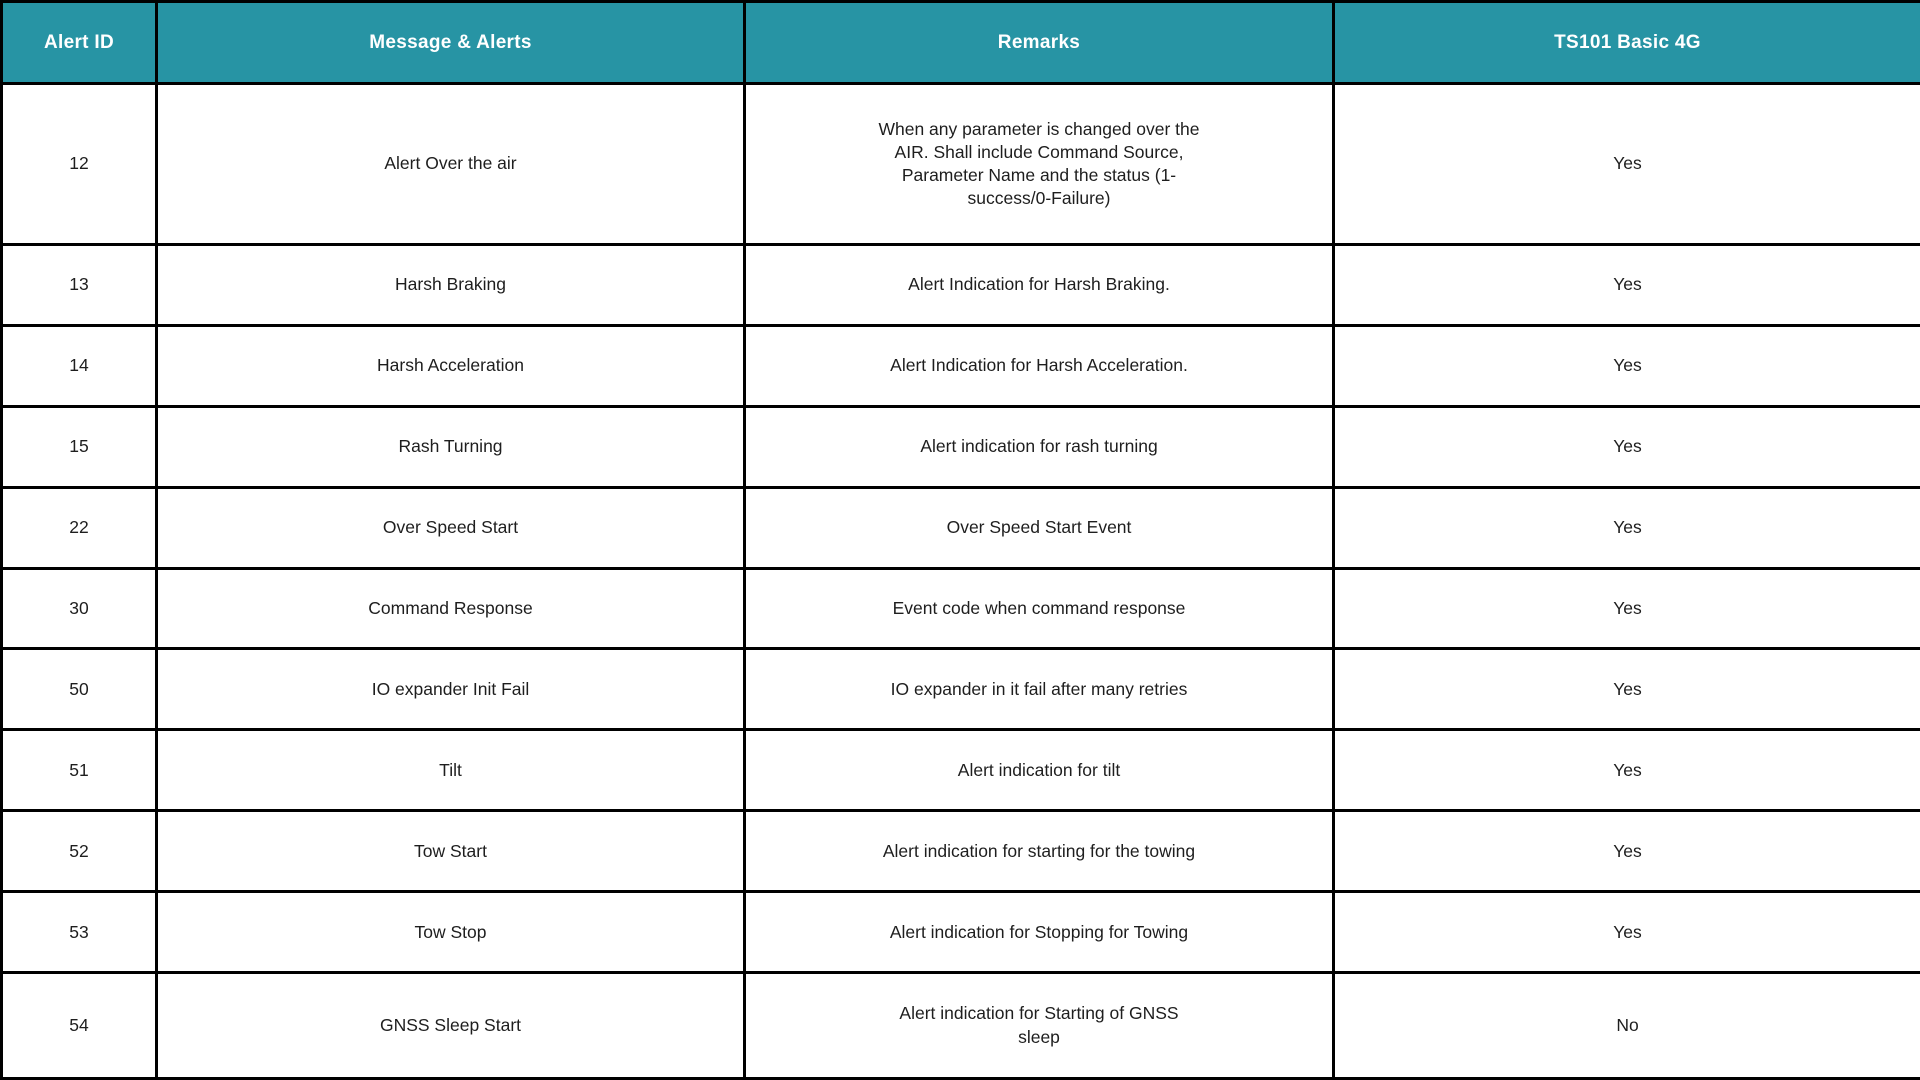 This screenshot has height=1080, width=1920. What do you see at coordinates (79, 284) in the screenshot?
I see `cell-alert-id: 13` at bounding box center [79, 284].